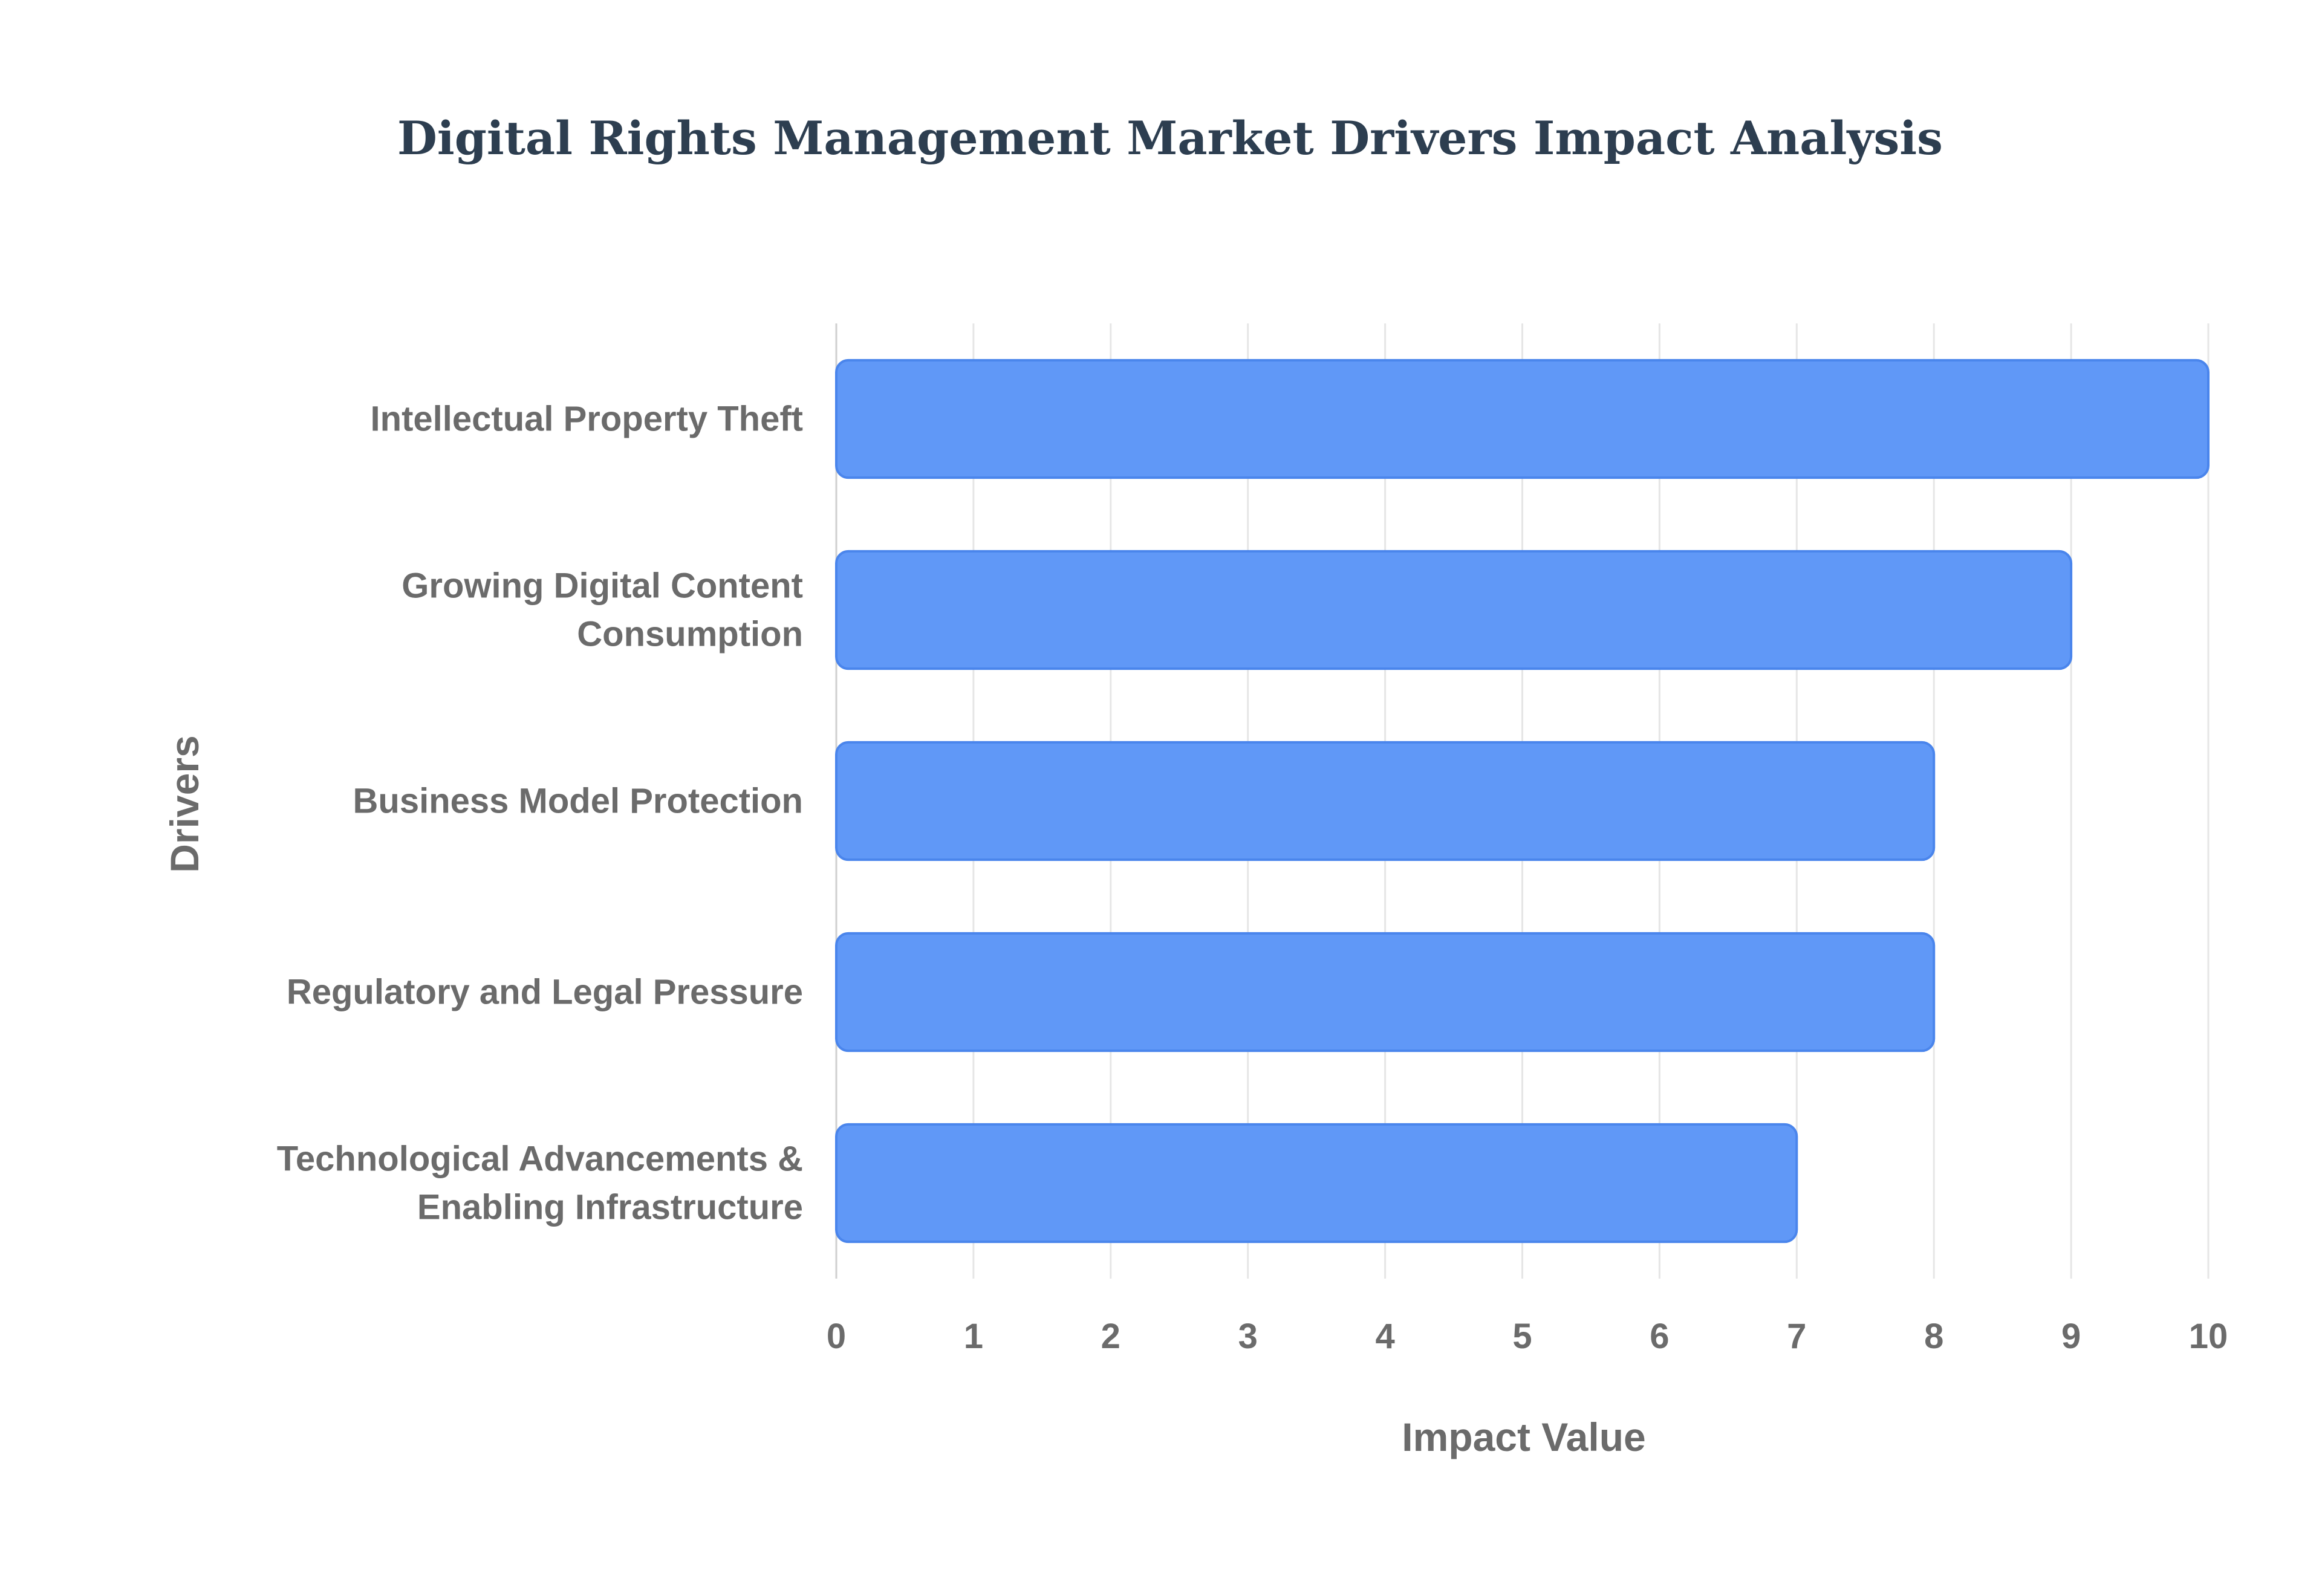 The image size is (2322, 1596). What do you see at coordinates (1385, 1336) in the screenshot?
I see `x-tick-label: 4` at bounding box center [1385, 1336].